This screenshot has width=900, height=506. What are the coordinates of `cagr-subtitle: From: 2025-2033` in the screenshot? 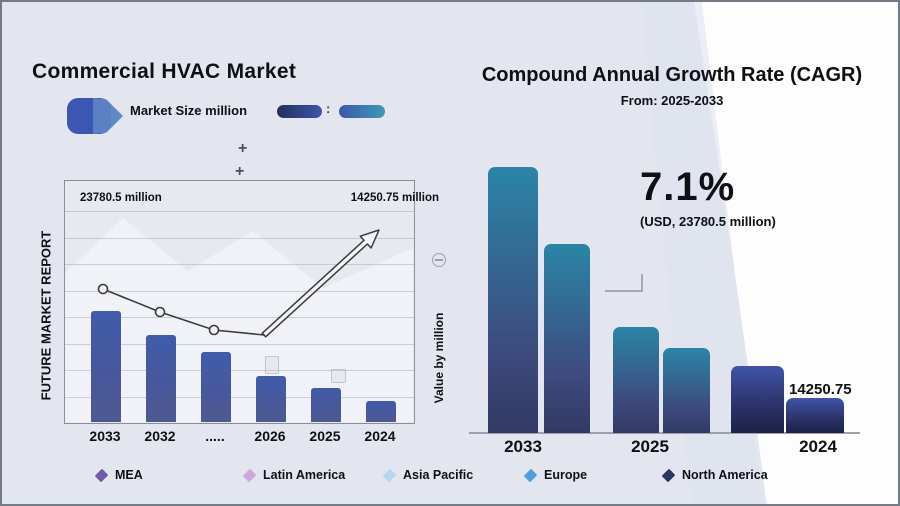 It's located at (672, 100).